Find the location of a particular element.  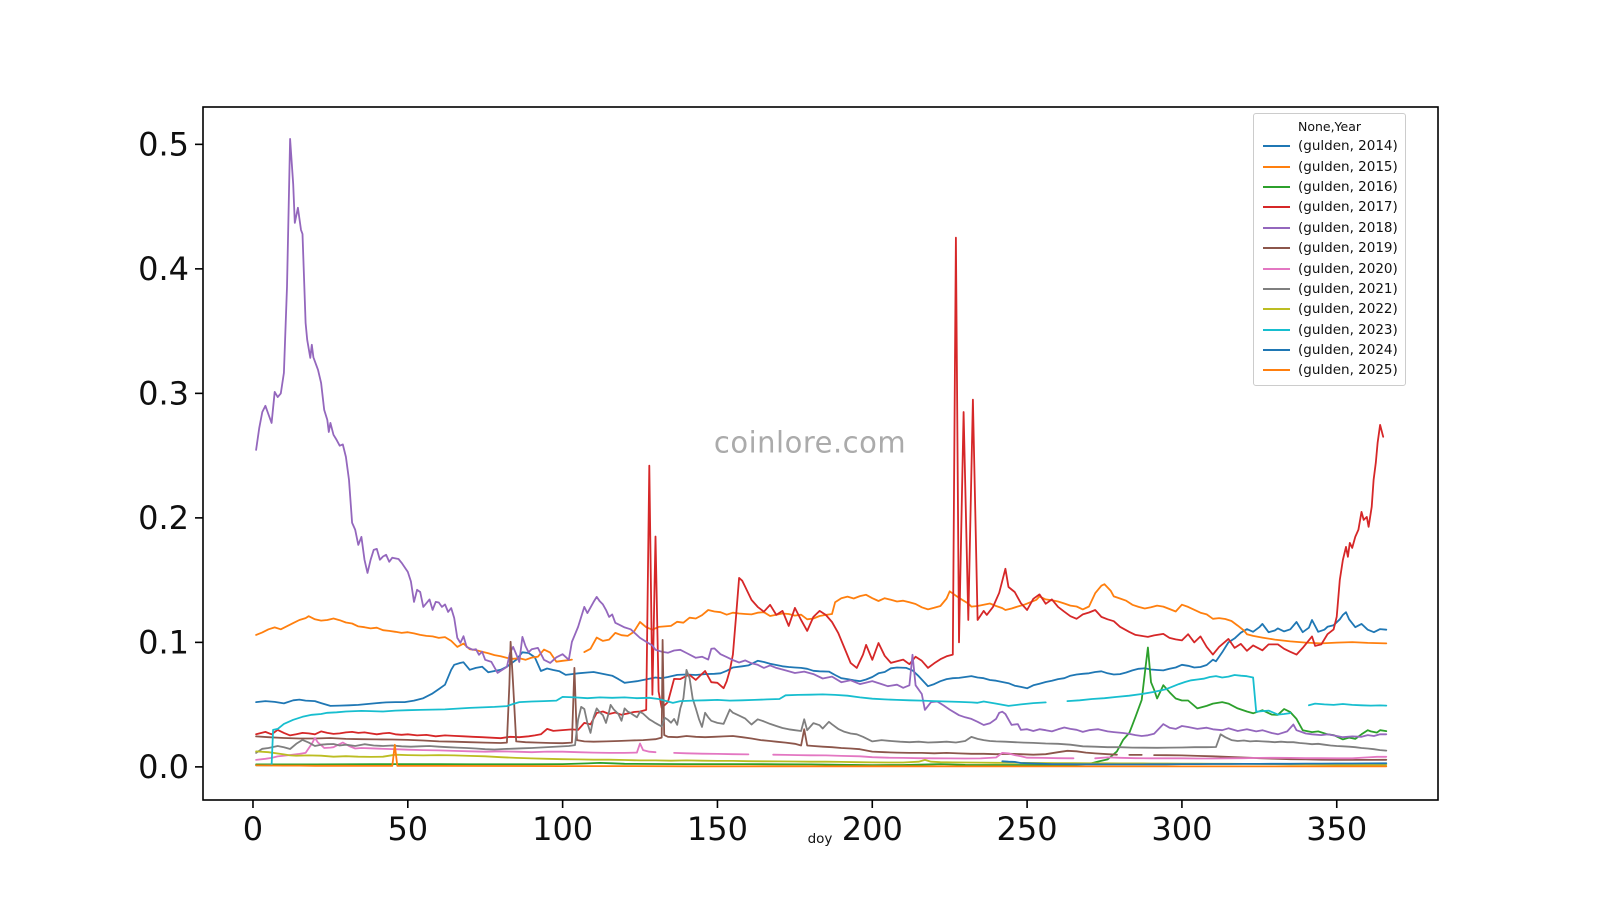

x-tick-label: 250 is located at coordinates (1027, 829).